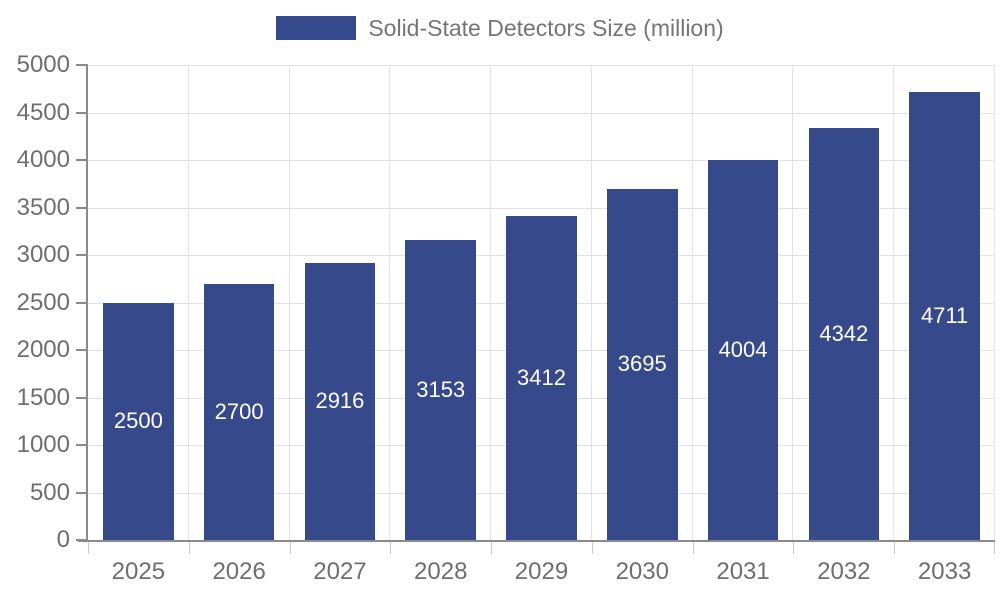 The width and height of the screenshot is (1000, 600). What do you see at coordinates (944, 571) in the screenshot?
I see `x-axis-tick-label: 2033` at bounding box center [944, 571].